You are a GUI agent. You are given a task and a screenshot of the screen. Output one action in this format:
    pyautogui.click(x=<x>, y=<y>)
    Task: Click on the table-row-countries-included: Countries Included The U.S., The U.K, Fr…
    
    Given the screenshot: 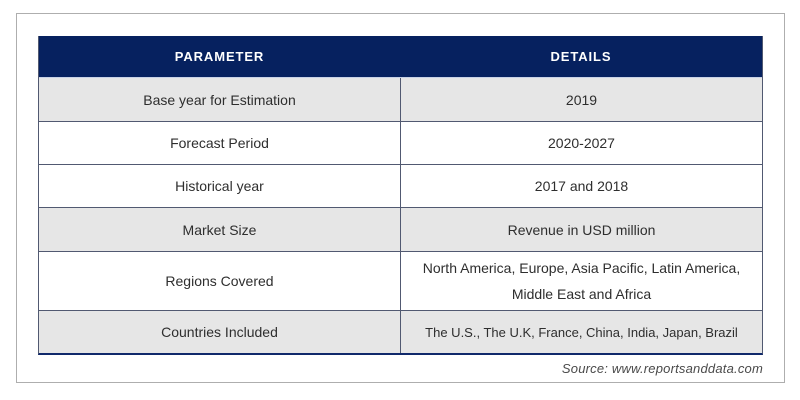 What is the action you would take?
    pyautogui.click(x=400, y=331)
    